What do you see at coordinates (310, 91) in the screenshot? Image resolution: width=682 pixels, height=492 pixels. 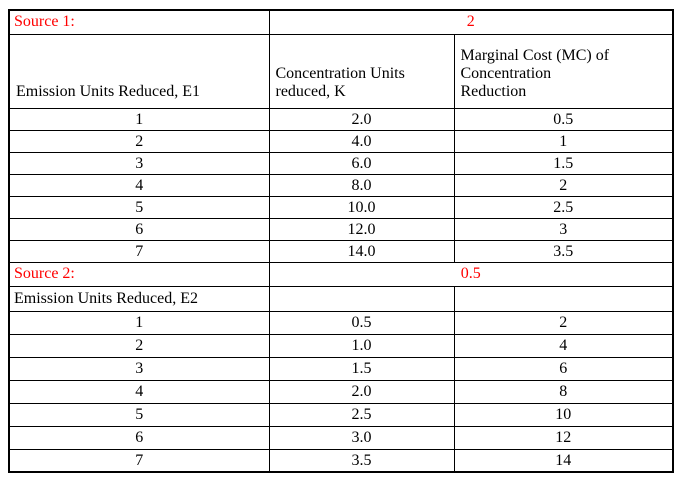 I see `column-header-k-line2: reduced, K` at bounding box center [310, 91].